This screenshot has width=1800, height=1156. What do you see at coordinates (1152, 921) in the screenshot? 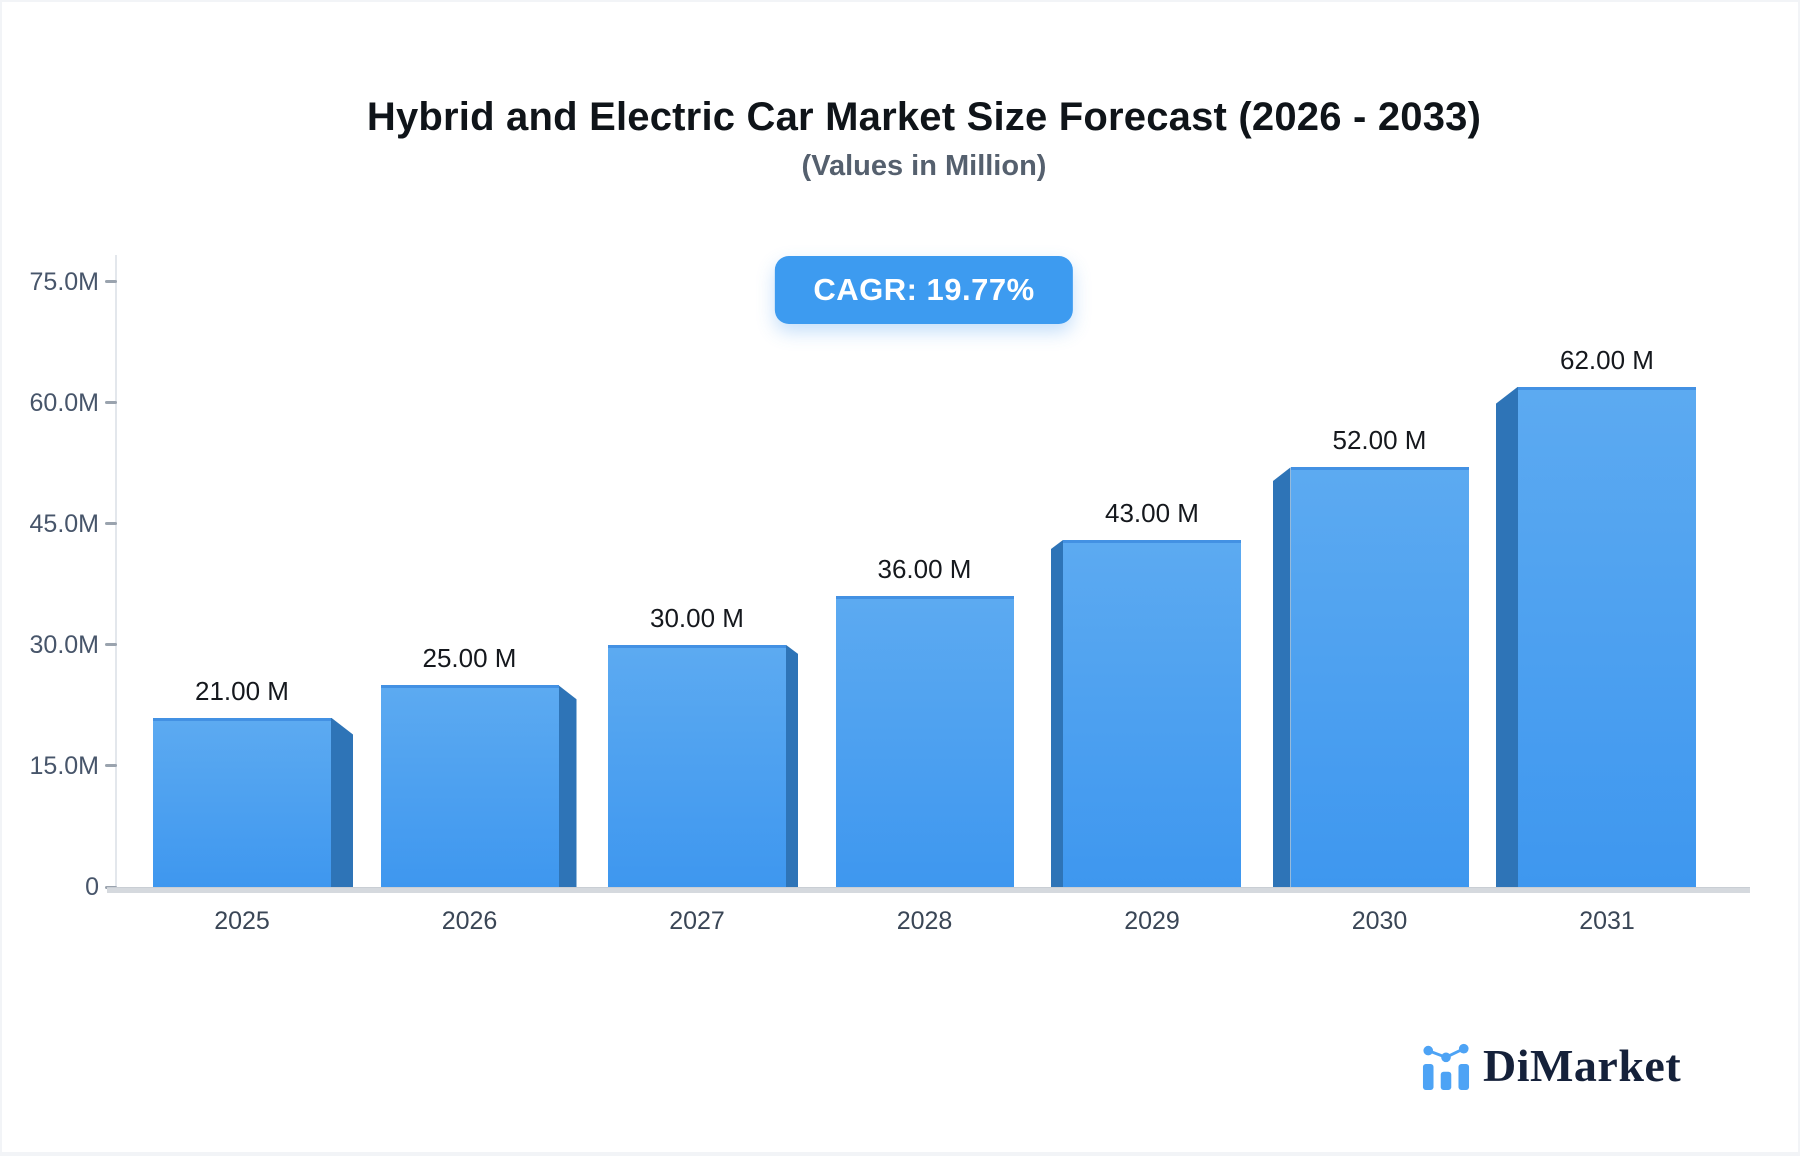
I see `x-tick-label: 2029` at bounding box center [1152, 921].